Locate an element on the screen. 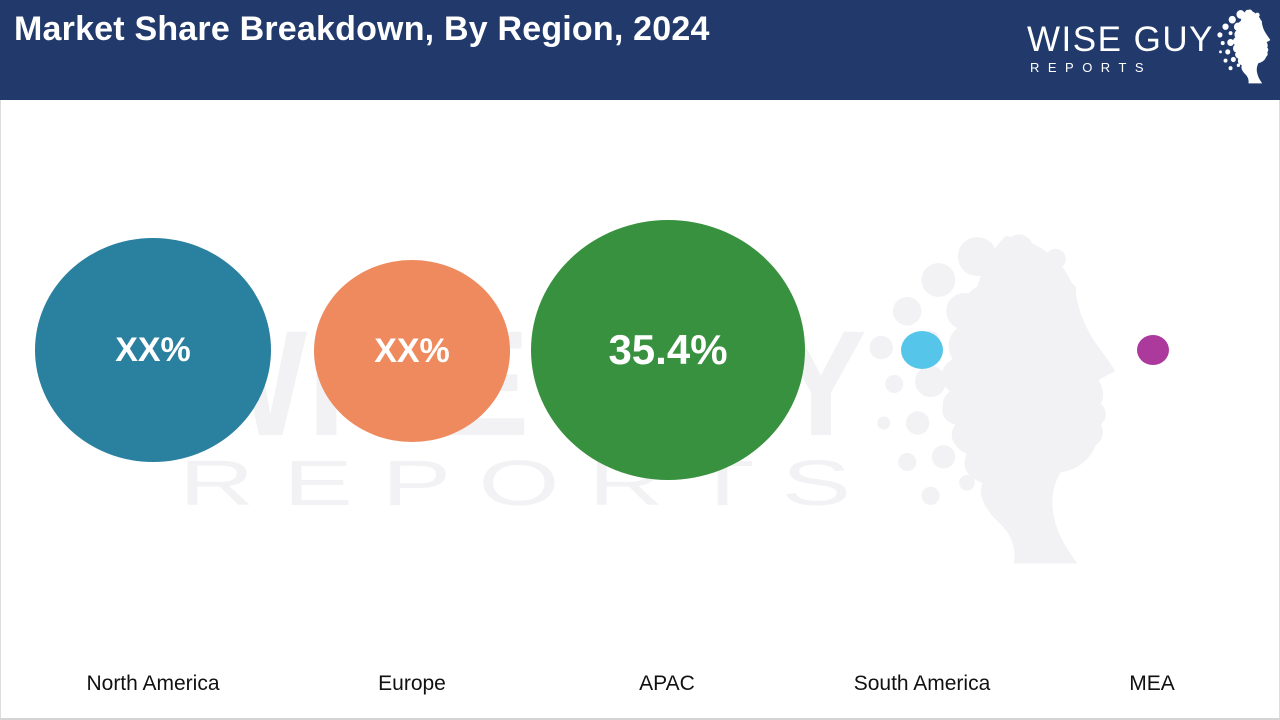  logo-text: WISE GUY REPORTS is located at coordinates (1120, 48).